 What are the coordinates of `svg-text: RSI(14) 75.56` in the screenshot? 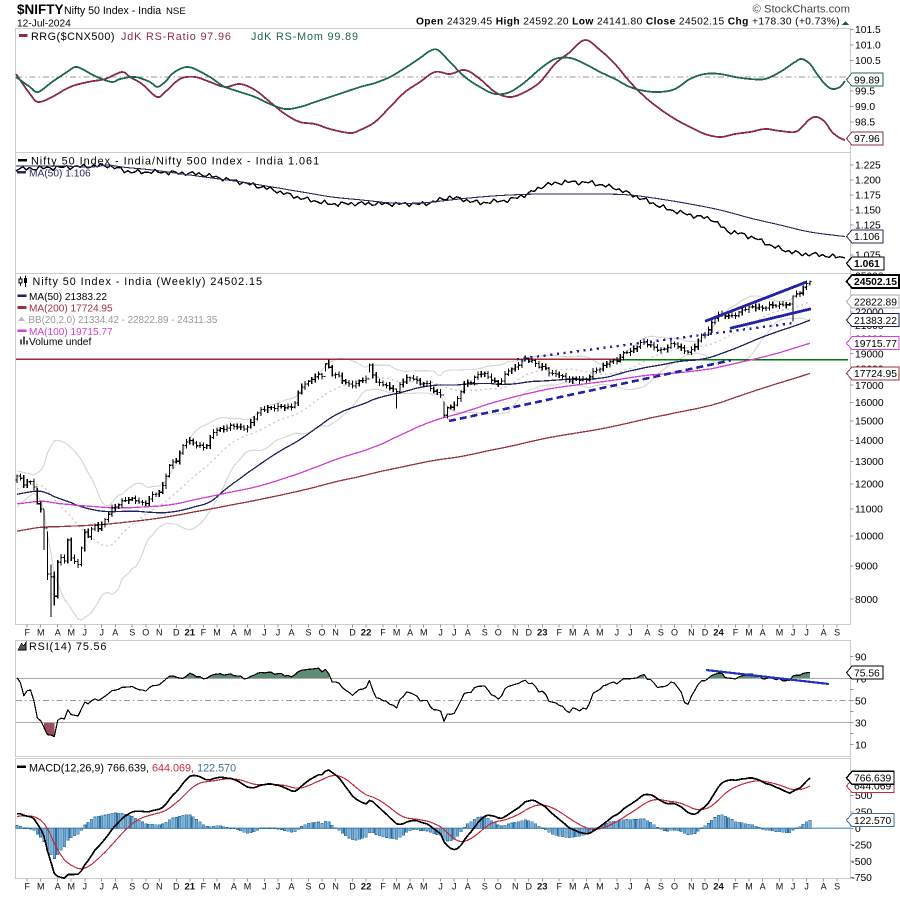 It's located at (68, 647).